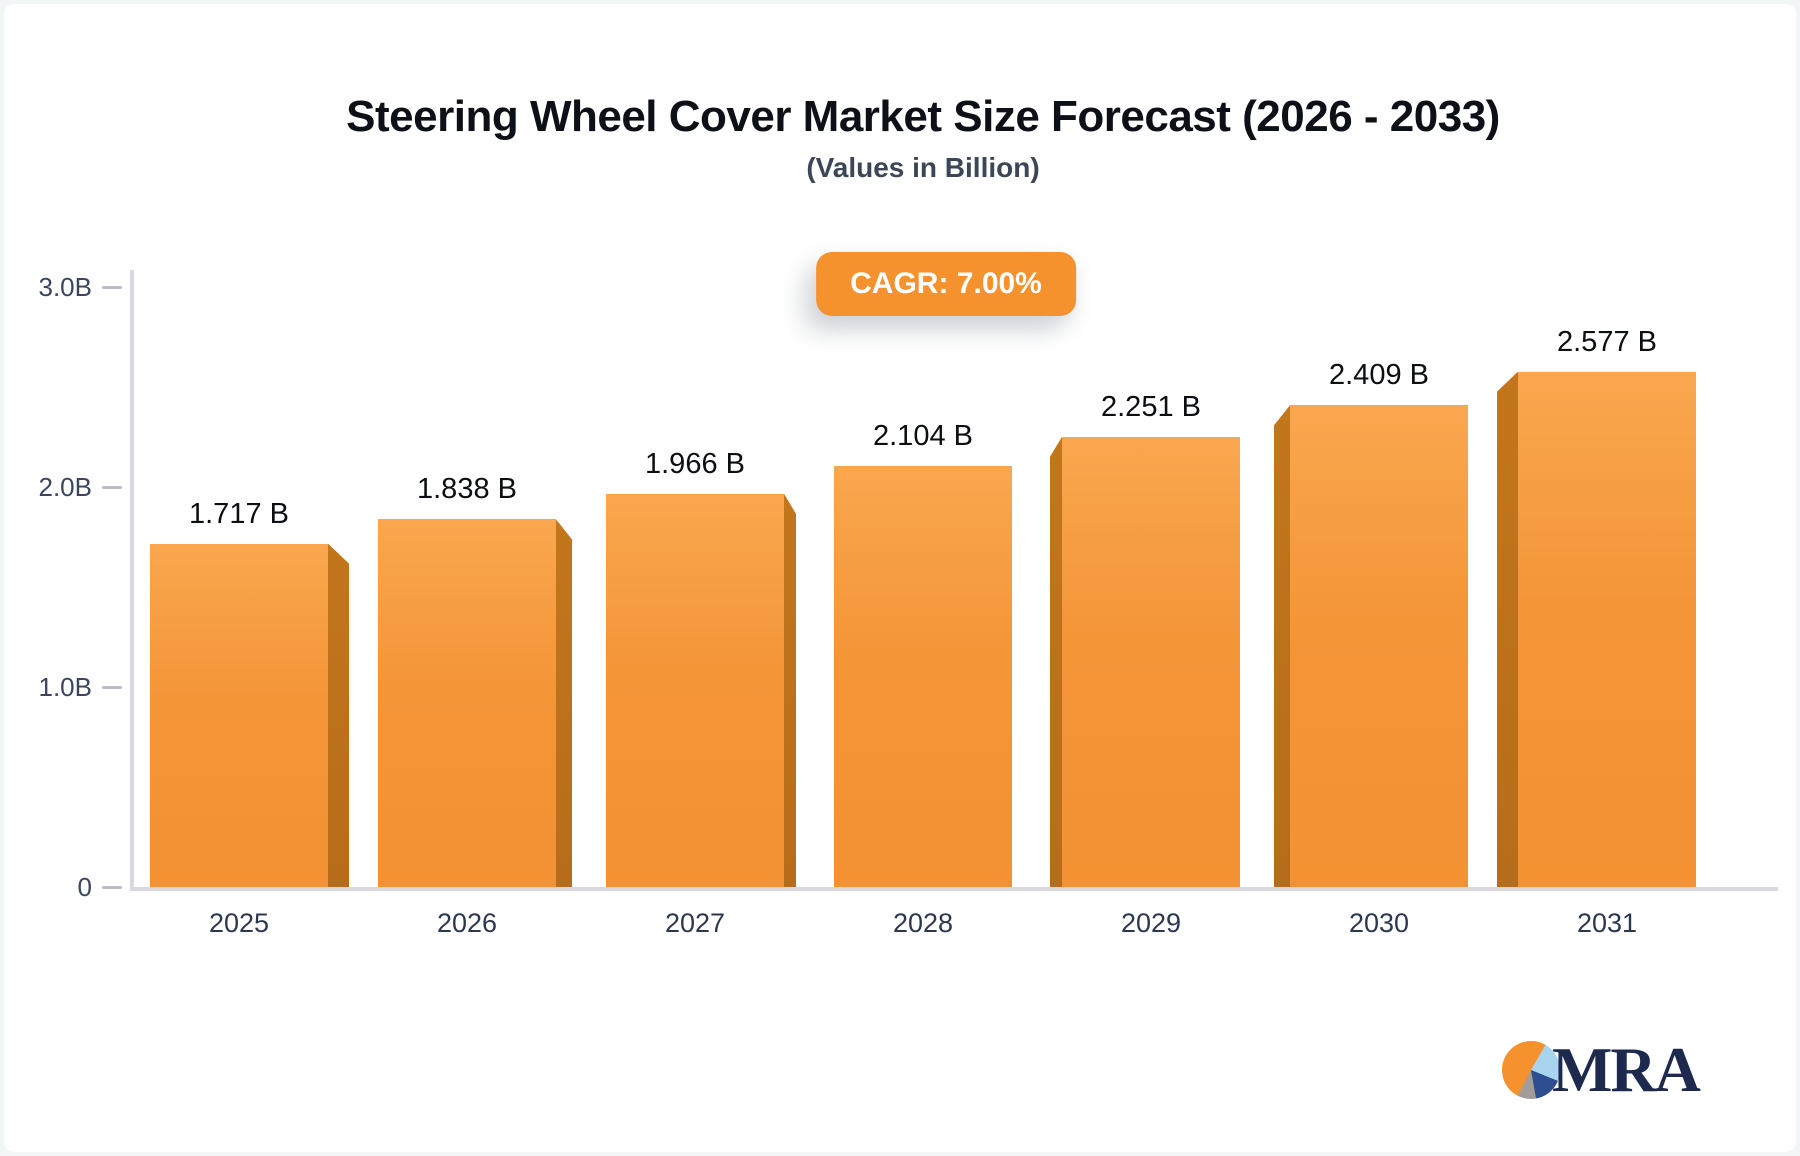 This screenshot has height=1156, width=1800. What do you see at coordinates (467, 923) in the screenshot?
I see `x-axis-label: 2026` at bounding box center [467, 923].